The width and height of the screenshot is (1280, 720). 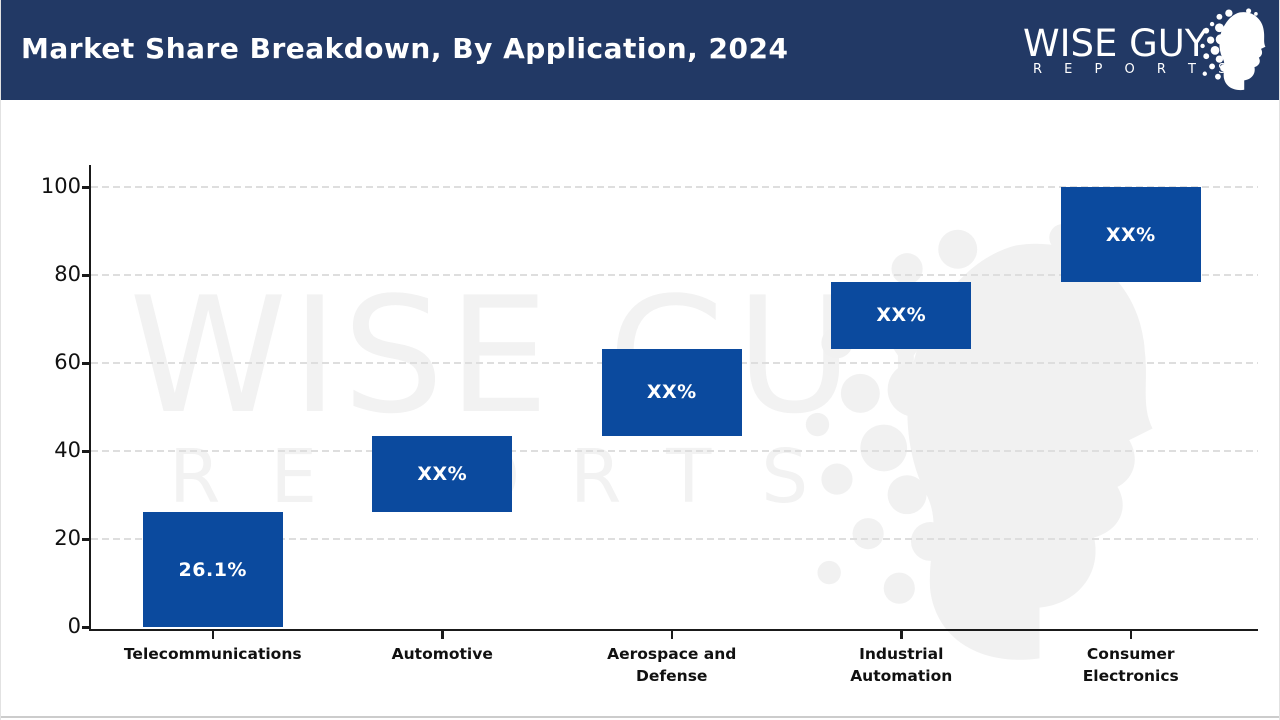 I want to click on bar-segment-aerospace-and-defense: XX%, so click(x=671, y=392).